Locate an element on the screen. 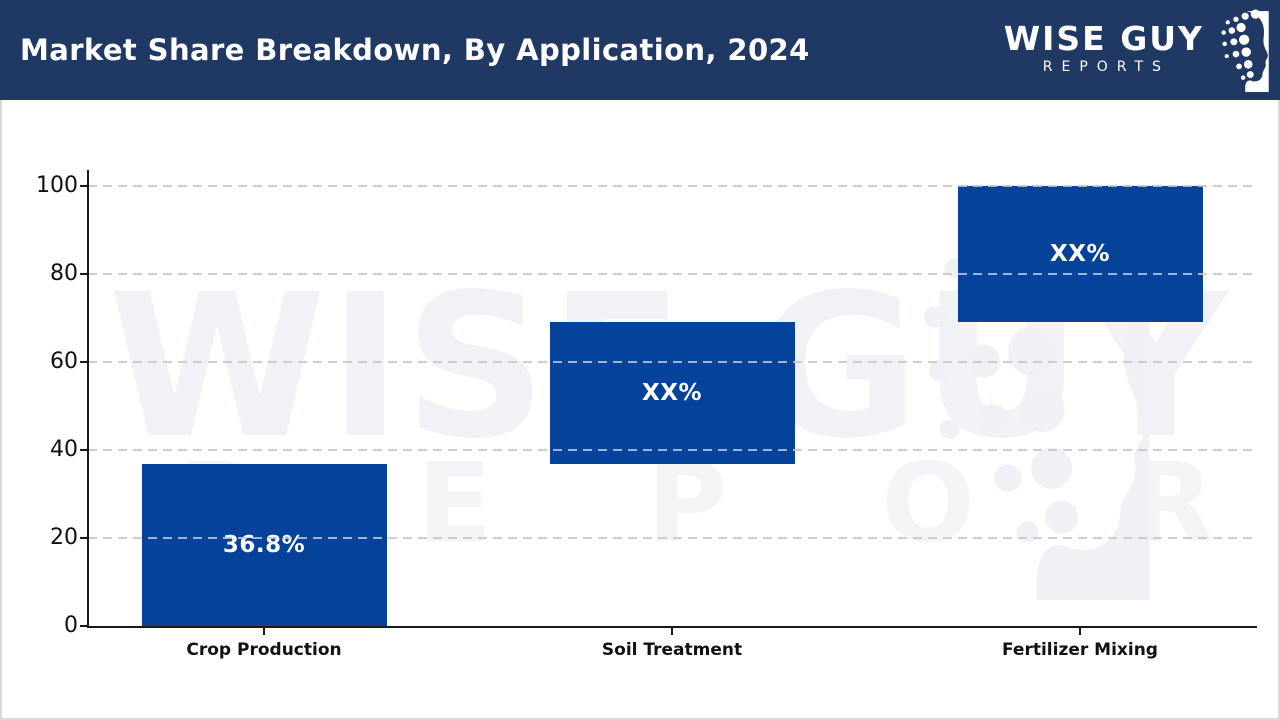 This screenshot has height=720, width=1280. bar-segment: 36.8% is located at coordinates (264, 545).